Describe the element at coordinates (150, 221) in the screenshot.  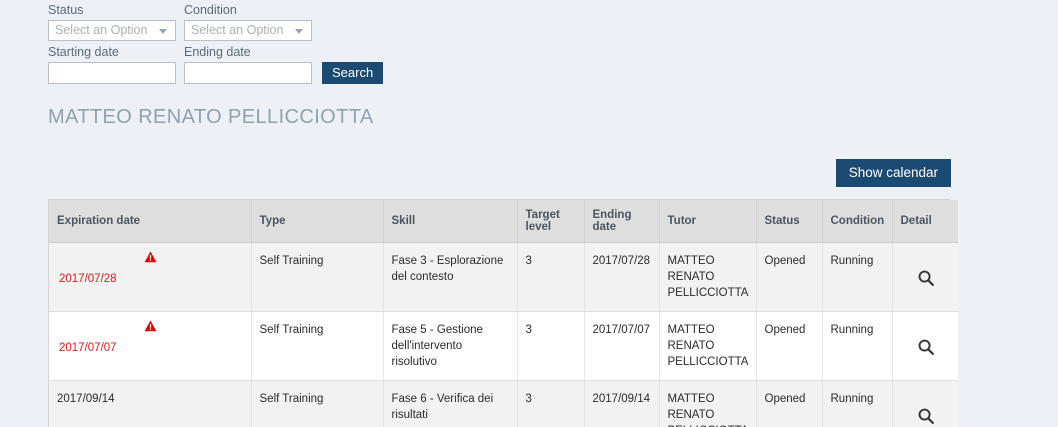
I see `column-header-expiration-date: Expiration date` at that location.